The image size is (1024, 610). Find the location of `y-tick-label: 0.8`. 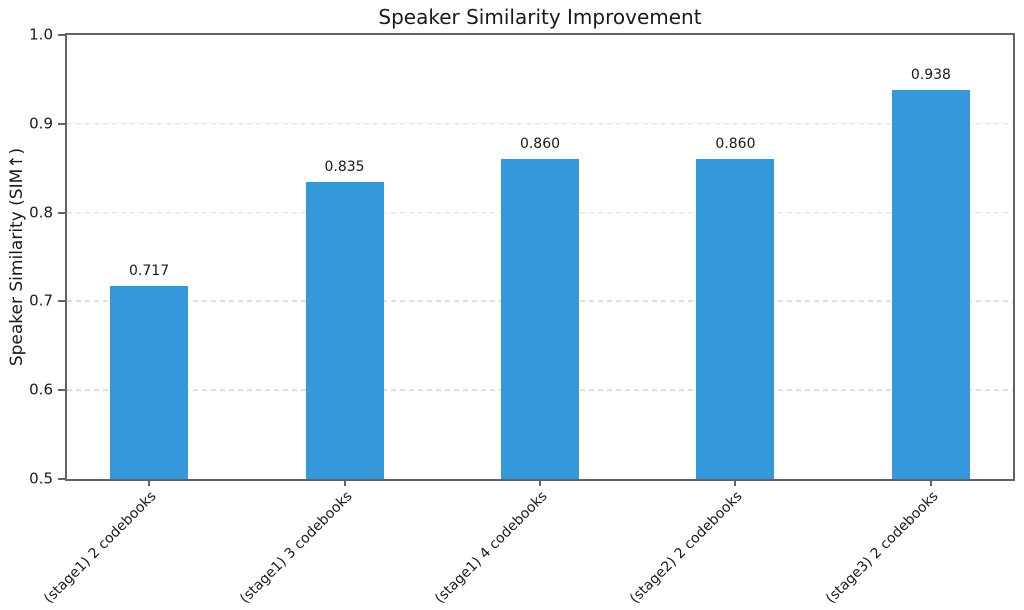

y-tick-label: 0.8 is located at coordinates (41, 212).